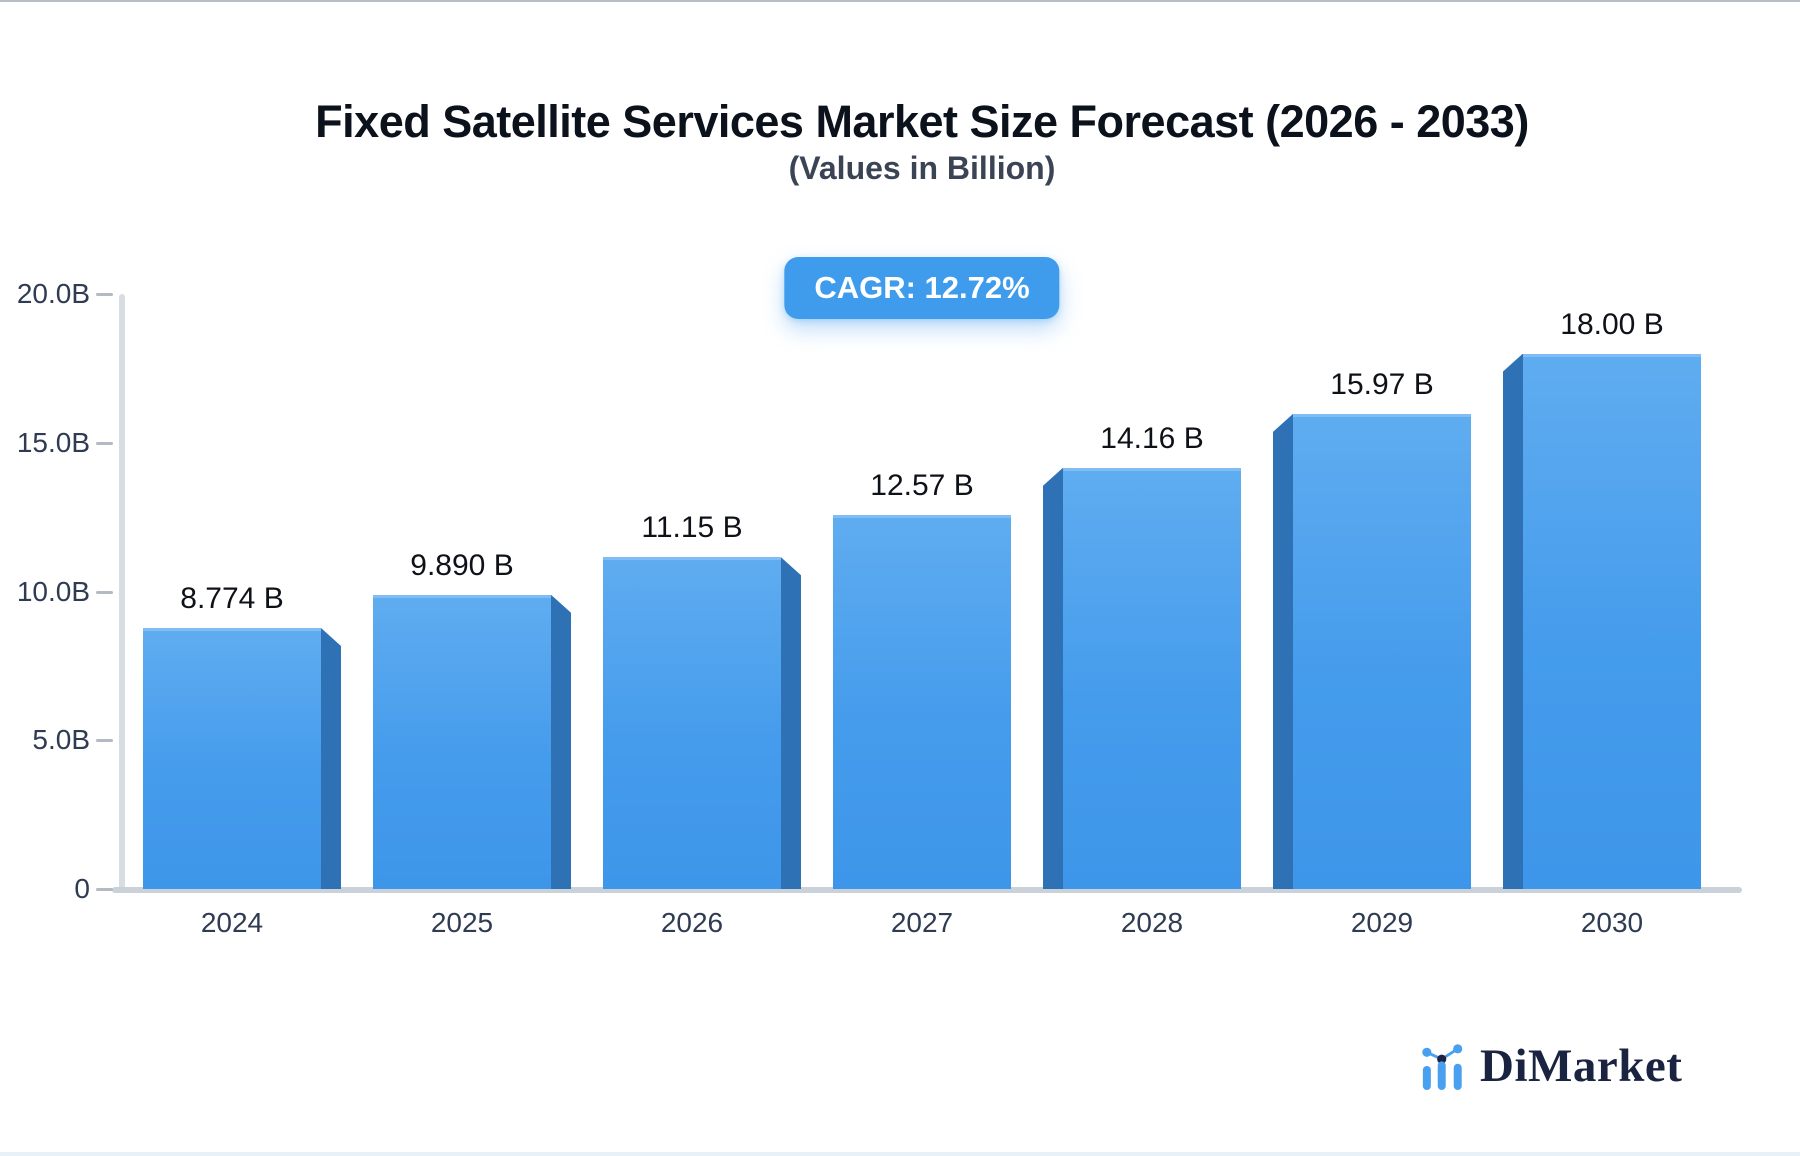 The height and width of the screenshot is (1156, 1800). What do you see at coordinates (922, 922) in the screenshot?
I see `x-axis-label: 2027` at bounding box center [922, 922].